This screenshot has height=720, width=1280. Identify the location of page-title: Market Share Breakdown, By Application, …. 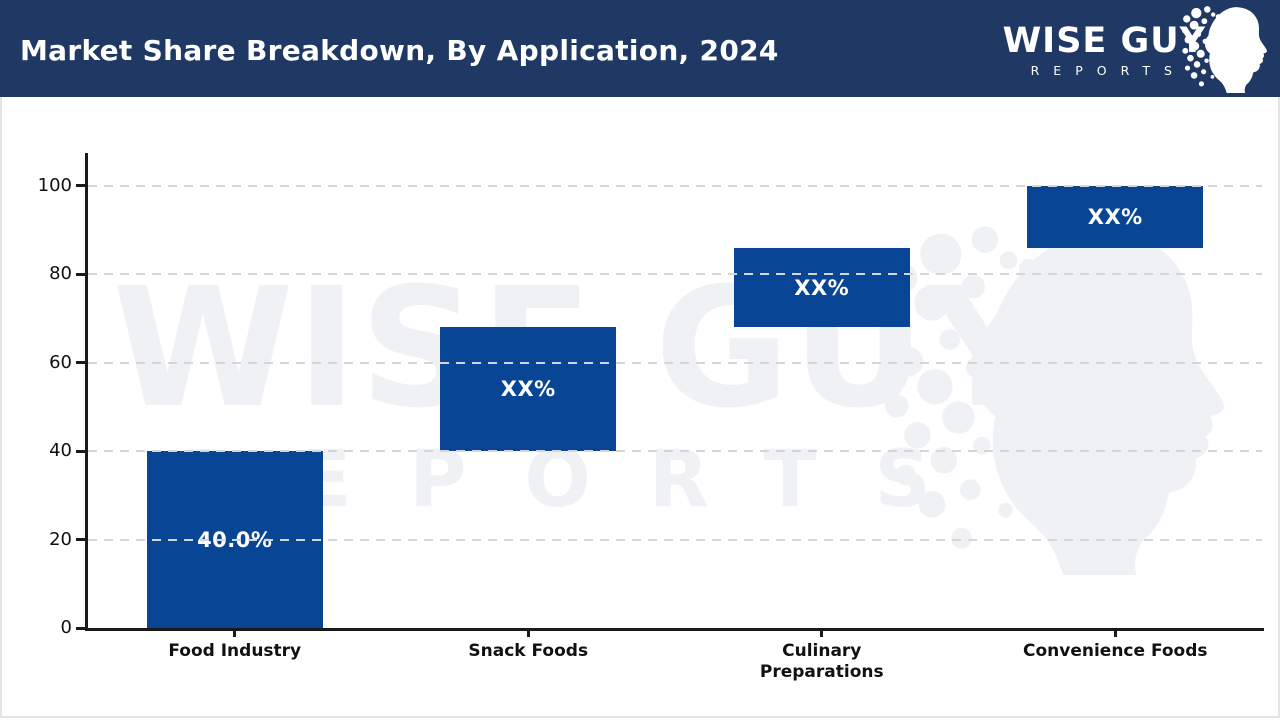
(399, 50).